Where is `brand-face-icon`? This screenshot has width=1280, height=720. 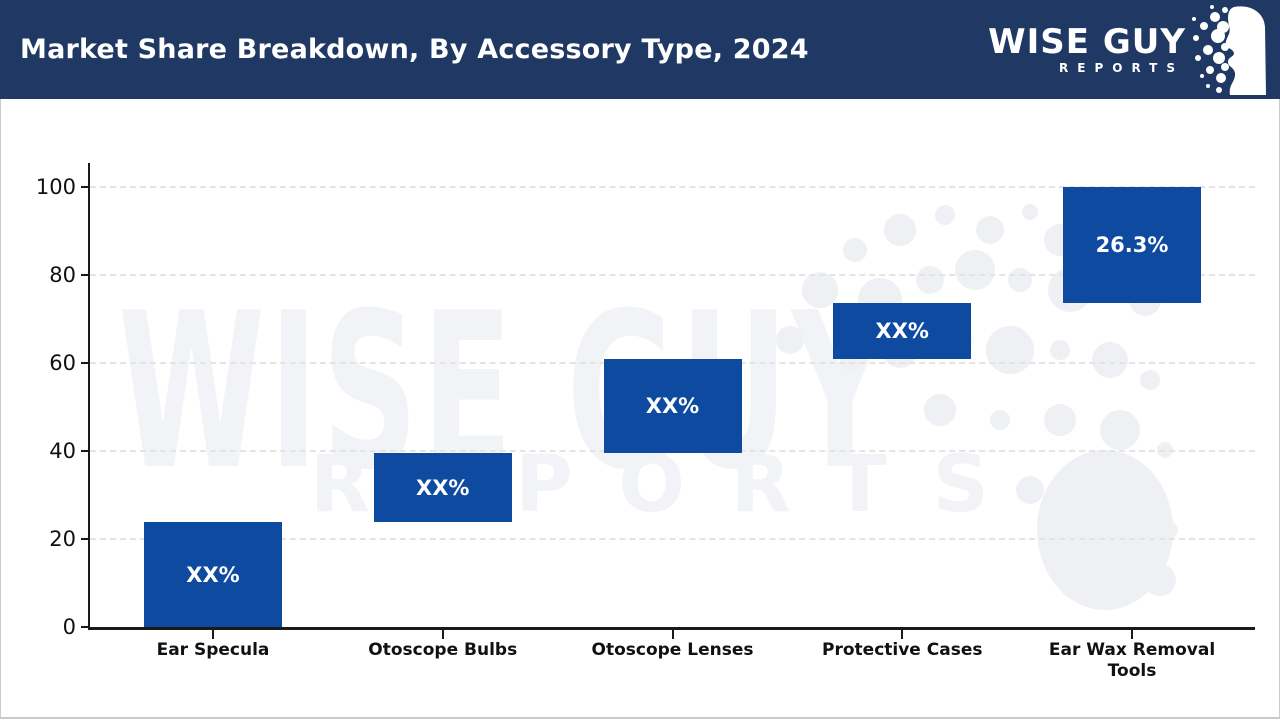 brand-face-icon is located at coordinates (1229, 49).